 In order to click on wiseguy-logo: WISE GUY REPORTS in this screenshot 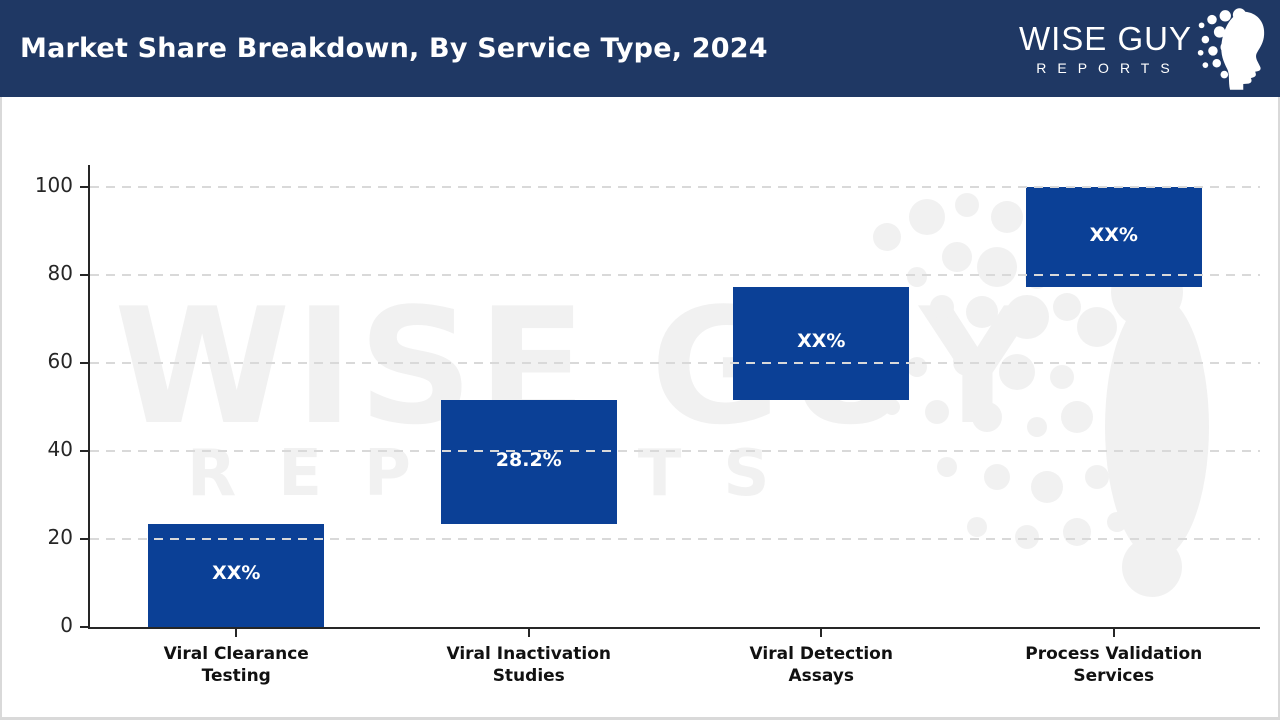, I will do `click(1142, 49)`.